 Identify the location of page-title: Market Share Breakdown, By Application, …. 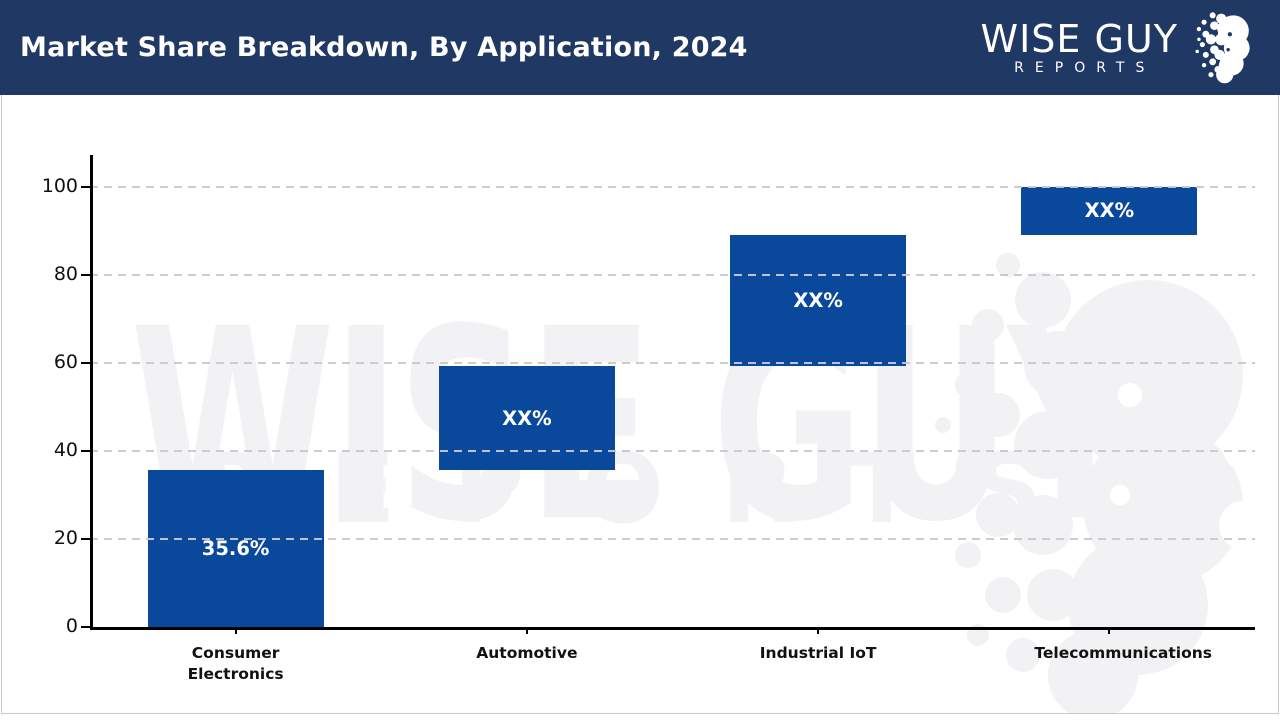
(384, 47).